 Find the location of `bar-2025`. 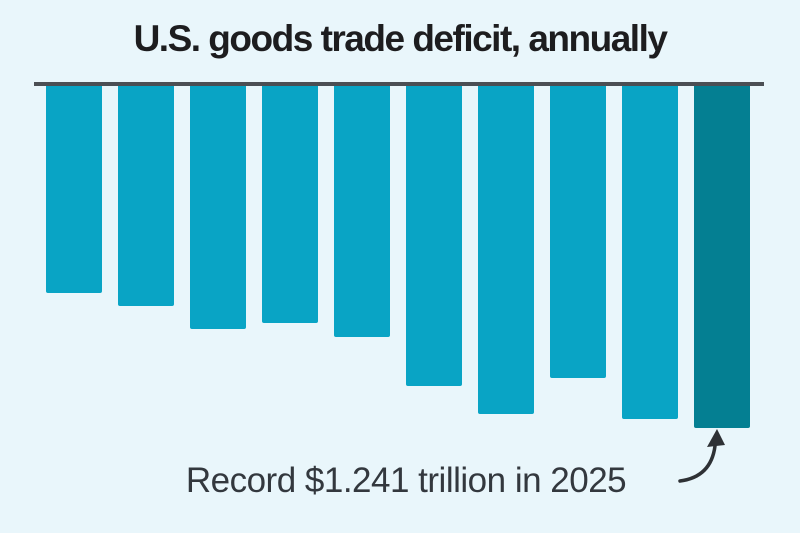

bar-2025 is located at coordinates (722, 257).